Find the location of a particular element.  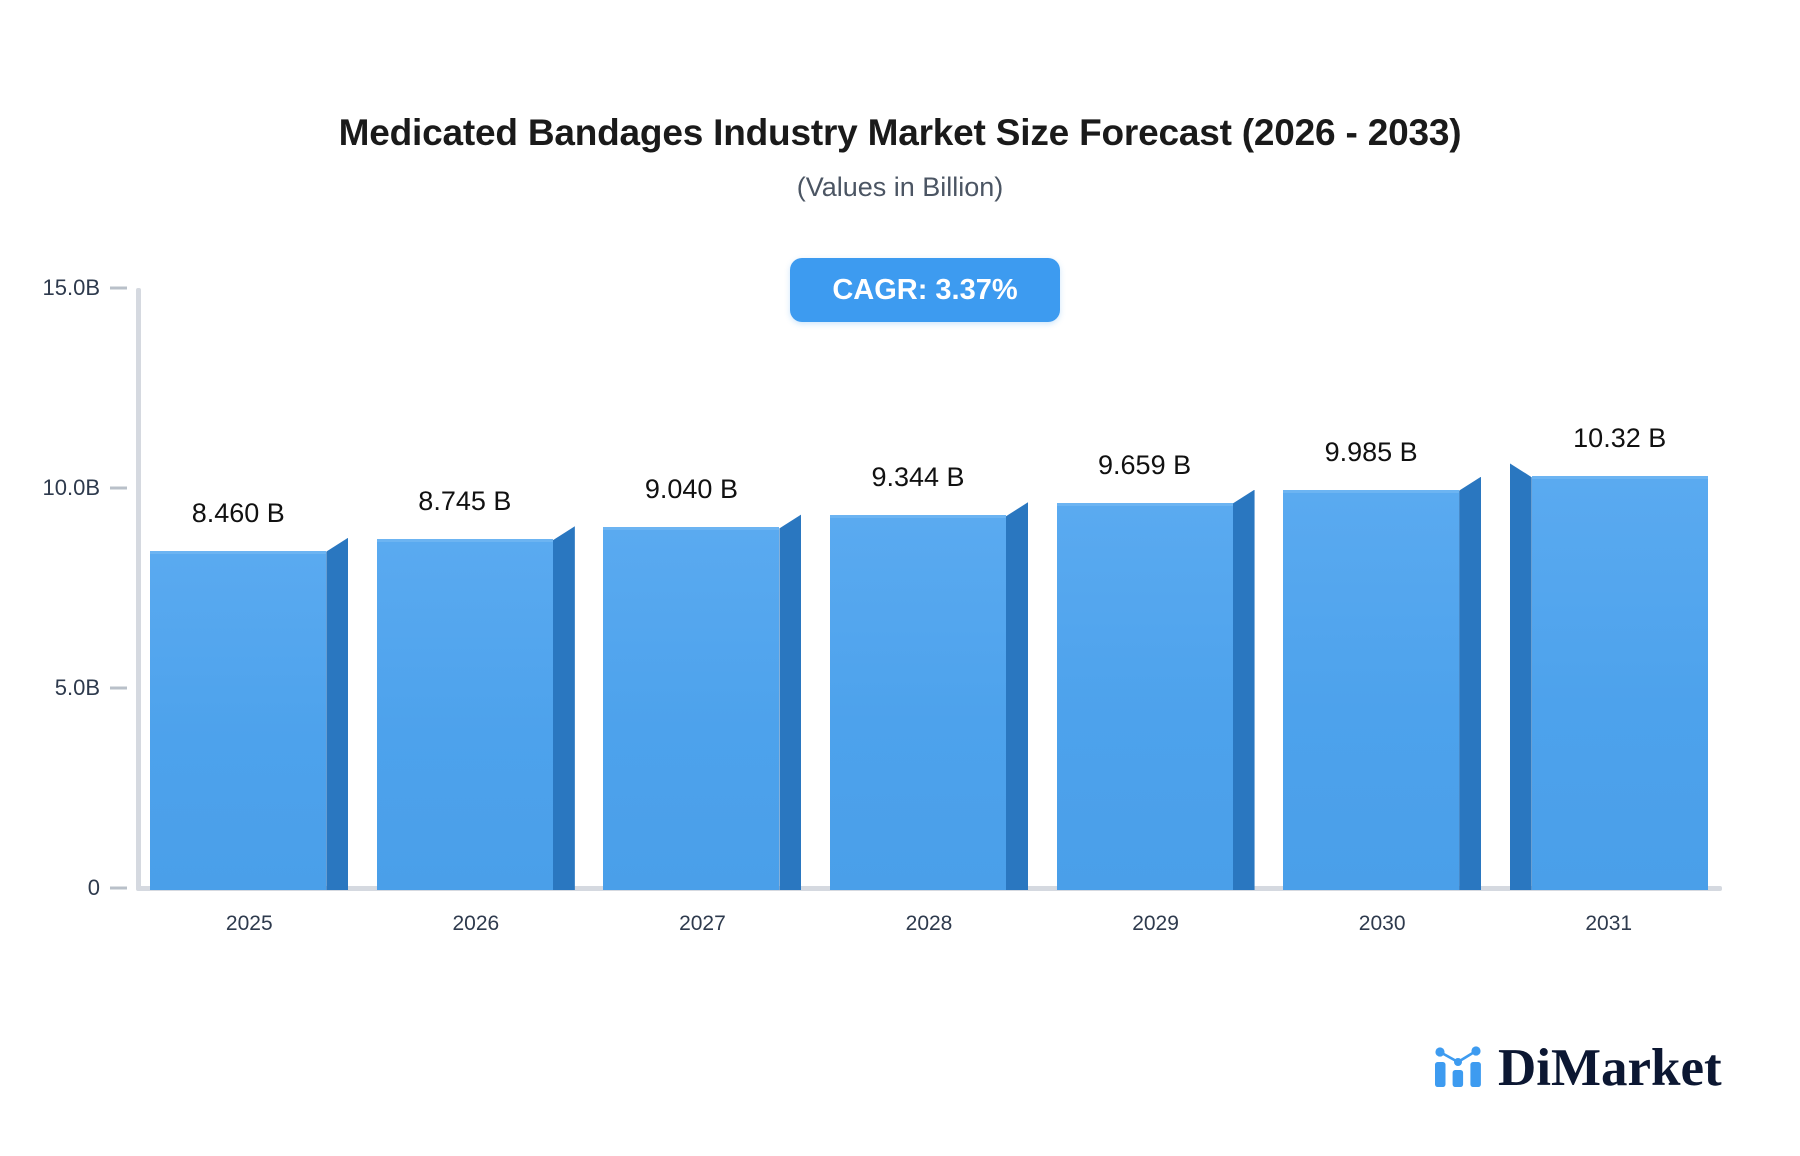

bar-value-label: 8.460 B is located at coordinates (238, 512).